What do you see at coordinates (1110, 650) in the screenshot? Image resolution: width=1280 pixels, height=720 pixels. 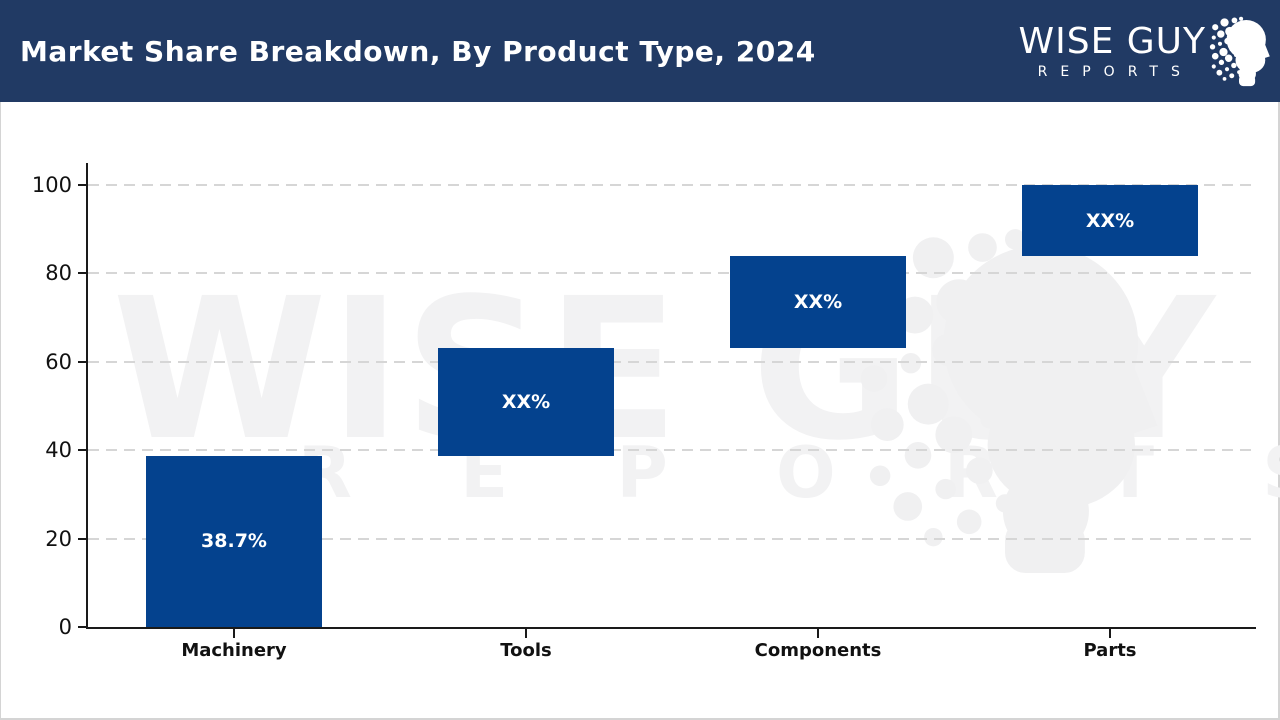 I see `x-axis-category-label: Parts` at bounding box center [1110, 650].